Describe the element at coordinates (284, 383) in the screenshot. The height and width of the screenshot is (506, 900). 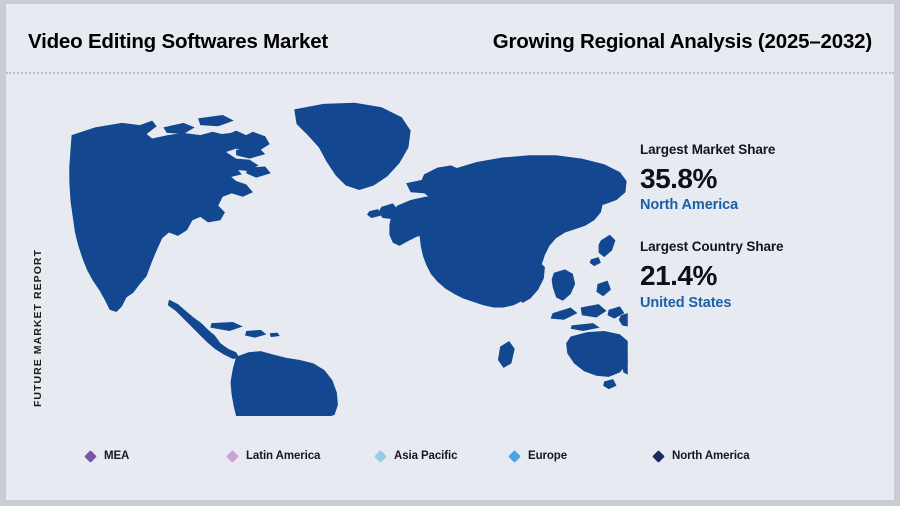
I see `region-south-america` at that location.